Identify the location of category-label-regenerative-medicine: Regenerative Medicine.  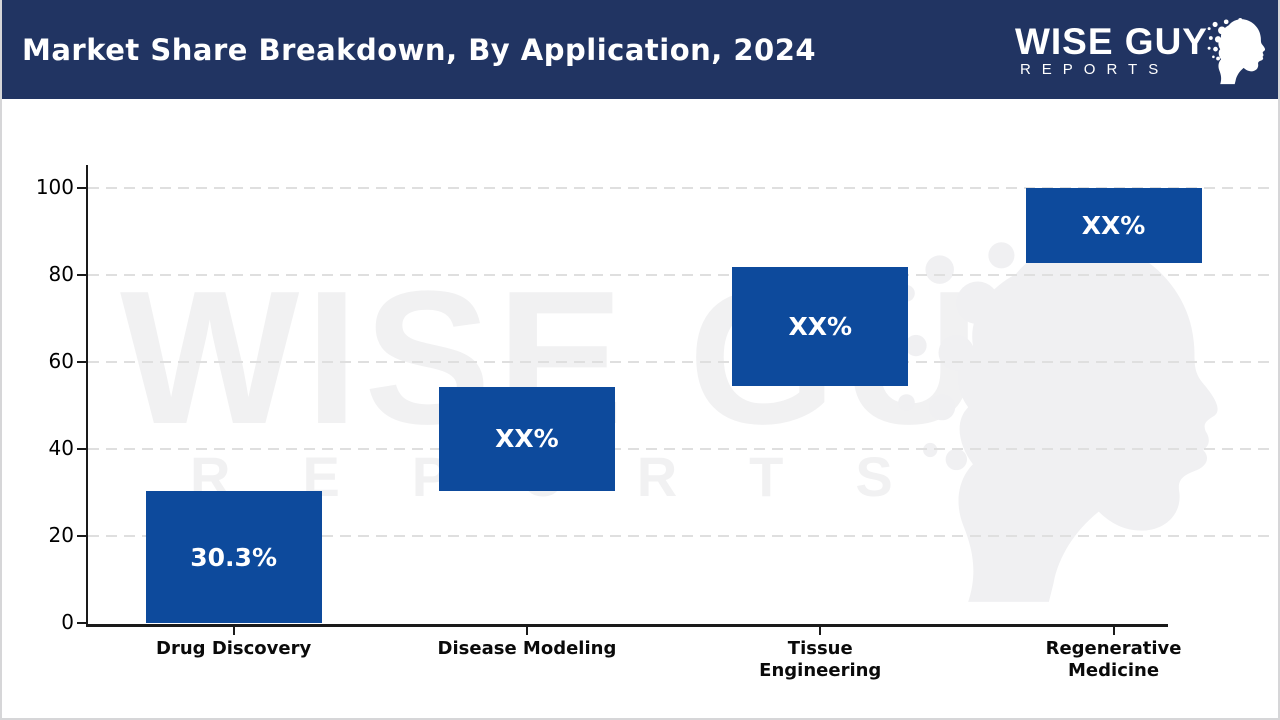
(1113, 659).